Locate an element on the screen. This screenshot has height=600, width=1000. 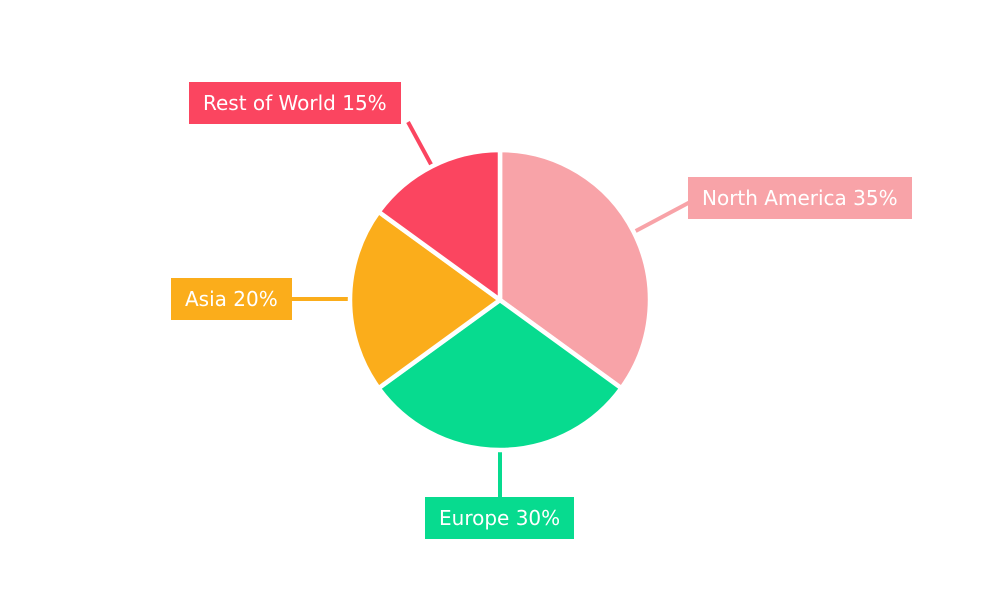
pie-slice-rest-of-world is located at coordinates (439, 226).